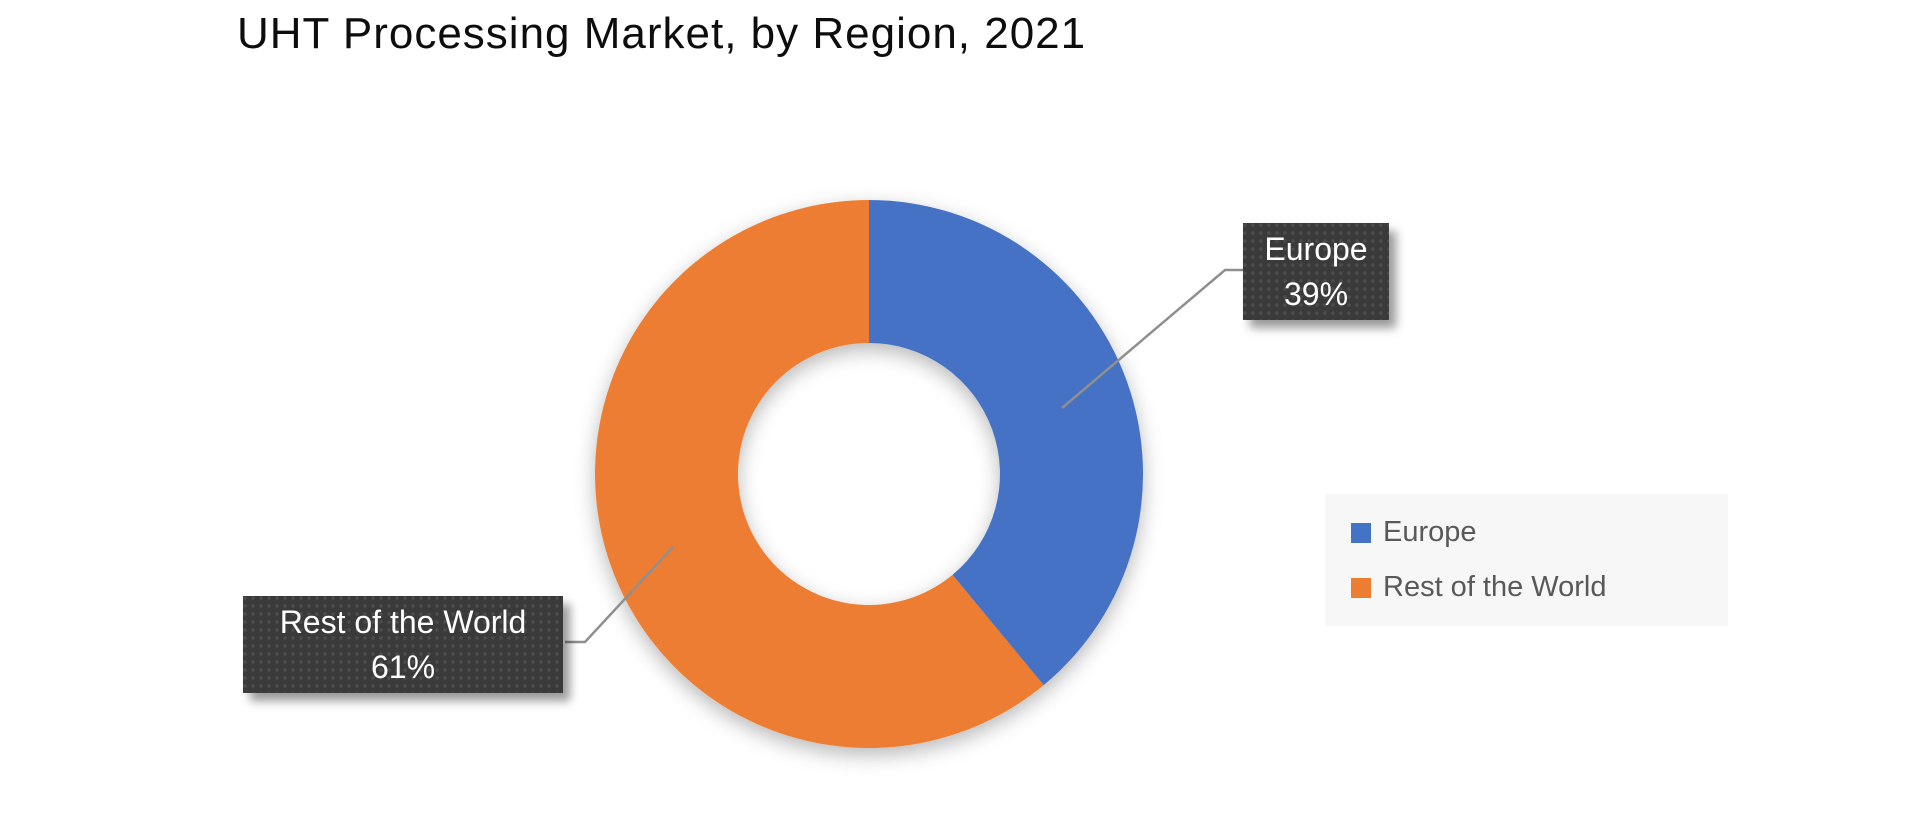  What do you see at coordinates (1495, 587) in the screenshot?
I see `legend-label-rest-of-the-world: Rest of the World` at bounding box center [1495, 587].